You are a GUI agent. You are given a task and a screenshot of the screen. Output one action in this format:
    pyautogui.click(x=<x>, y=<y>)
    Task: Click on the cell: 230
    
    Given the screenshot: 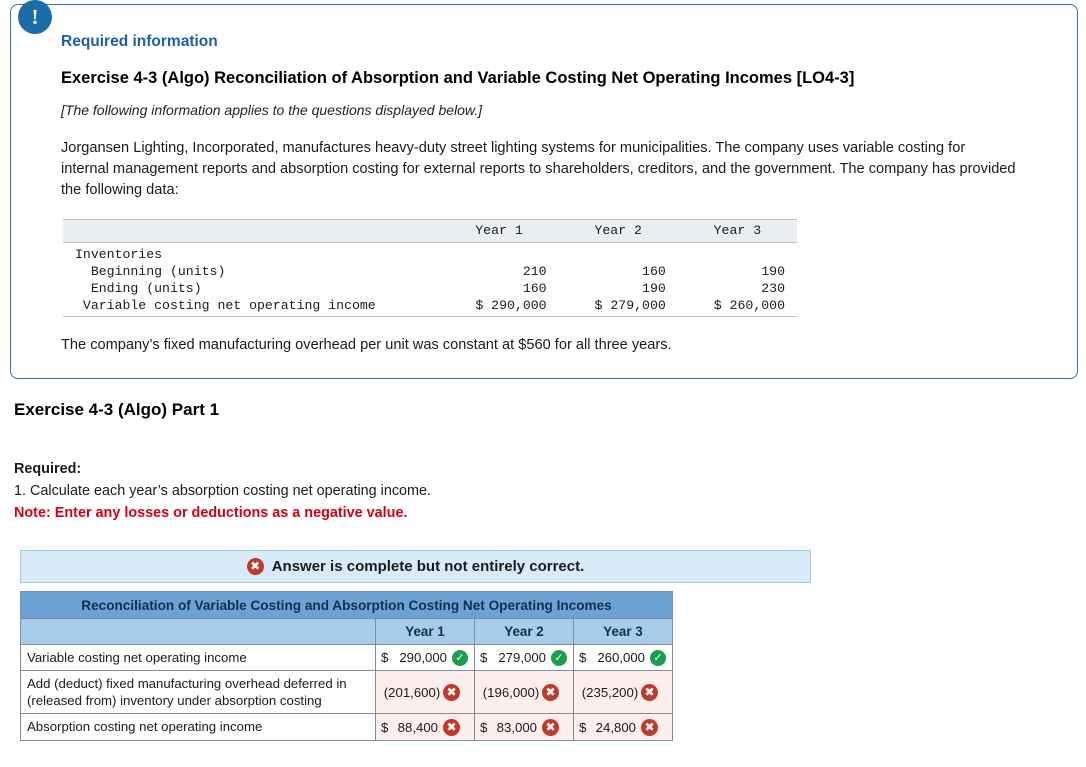 What is the action you would take?
    pyautogui.click(x=773, y=289)
    